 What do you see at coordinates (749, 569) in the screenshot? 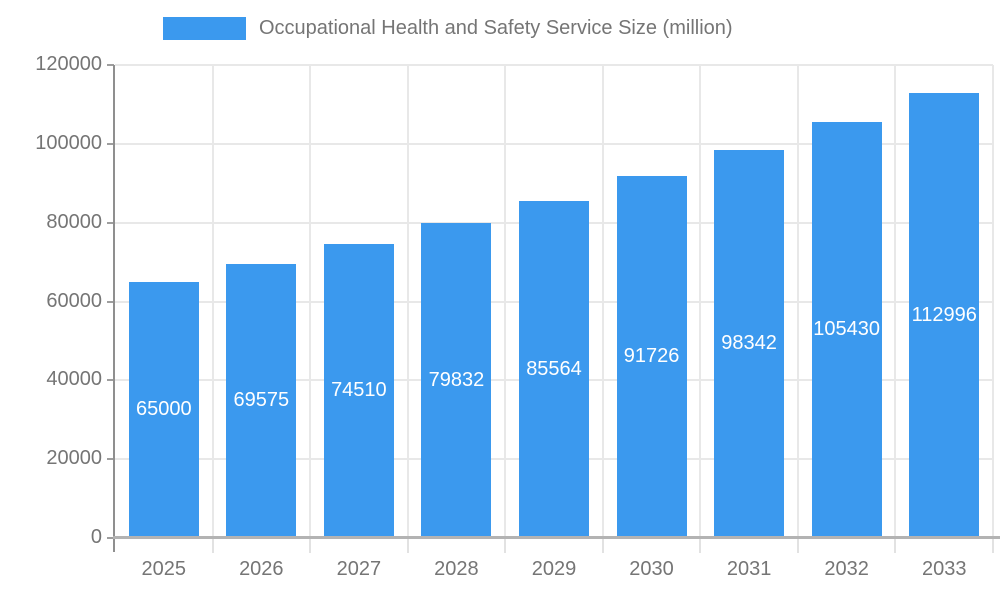
I see `x-axis-tick-label: 2031` at bounding box center [749, 569].